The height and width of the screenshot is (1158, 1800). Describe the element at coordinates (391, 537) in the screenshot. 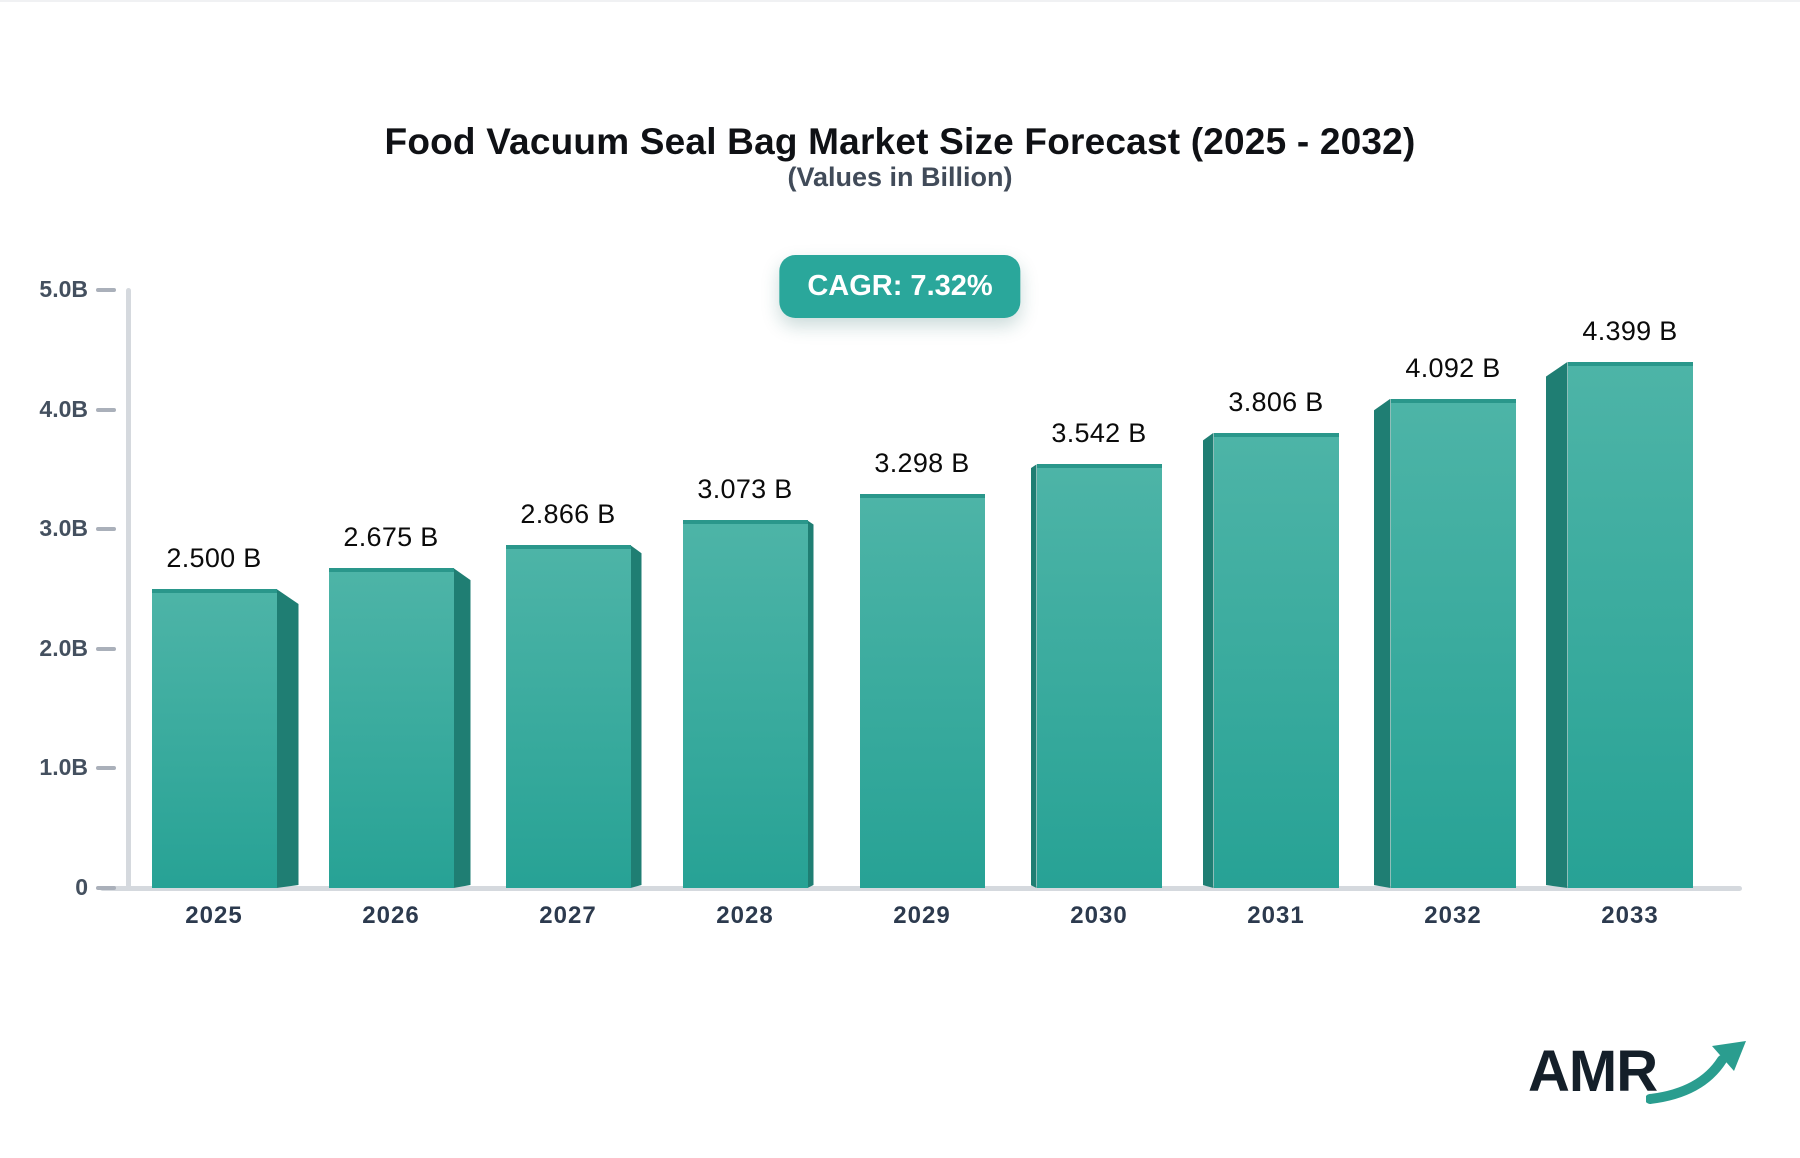

I see `bar-value-label: 2.675 B` at that location.